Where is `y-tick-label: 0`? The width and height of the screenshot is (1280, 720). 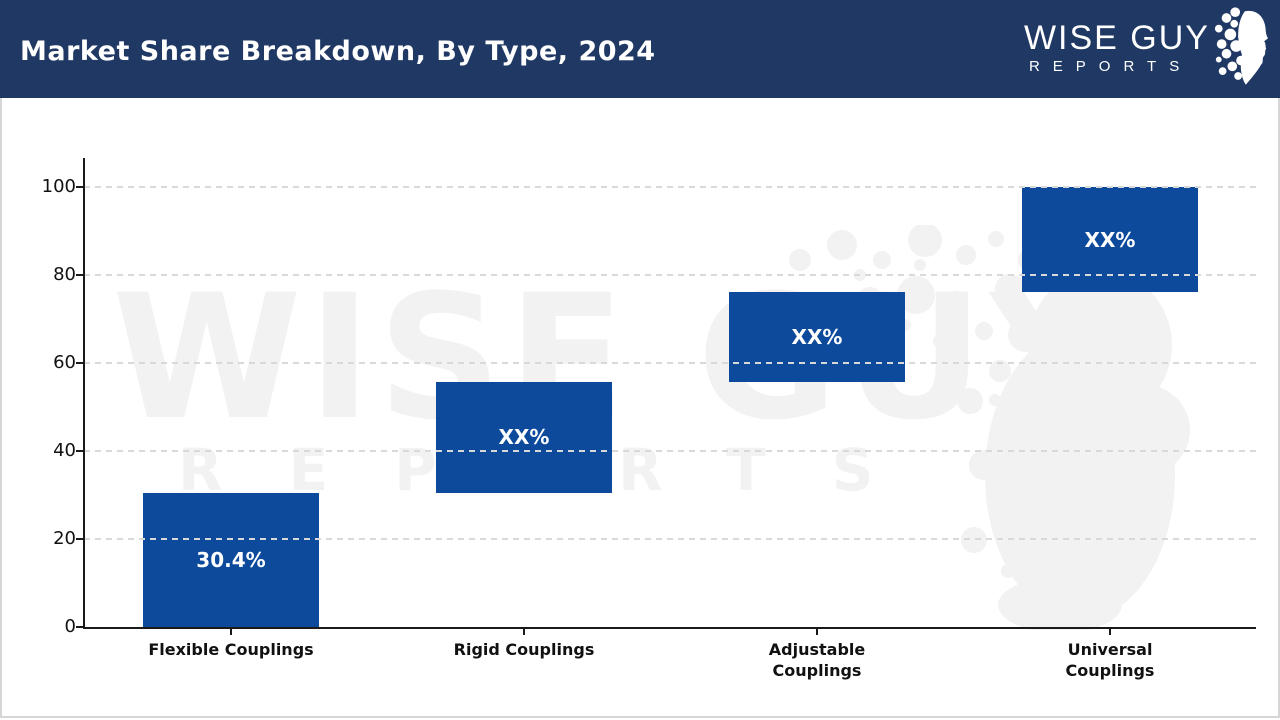
y-tick-label: 0 is located at coordinates (70, 626).